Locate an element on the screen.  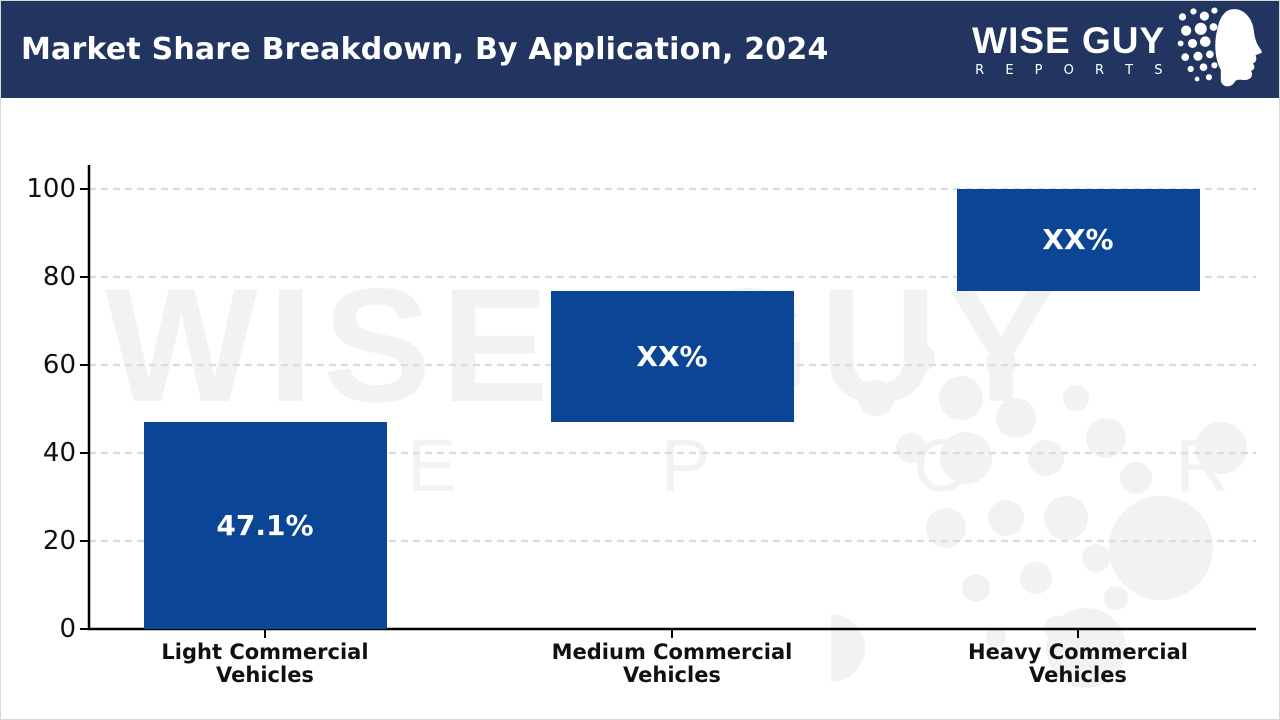
brand-logo-text: WISE GUY R E P O R T S is located at coordinates (1071, 48).